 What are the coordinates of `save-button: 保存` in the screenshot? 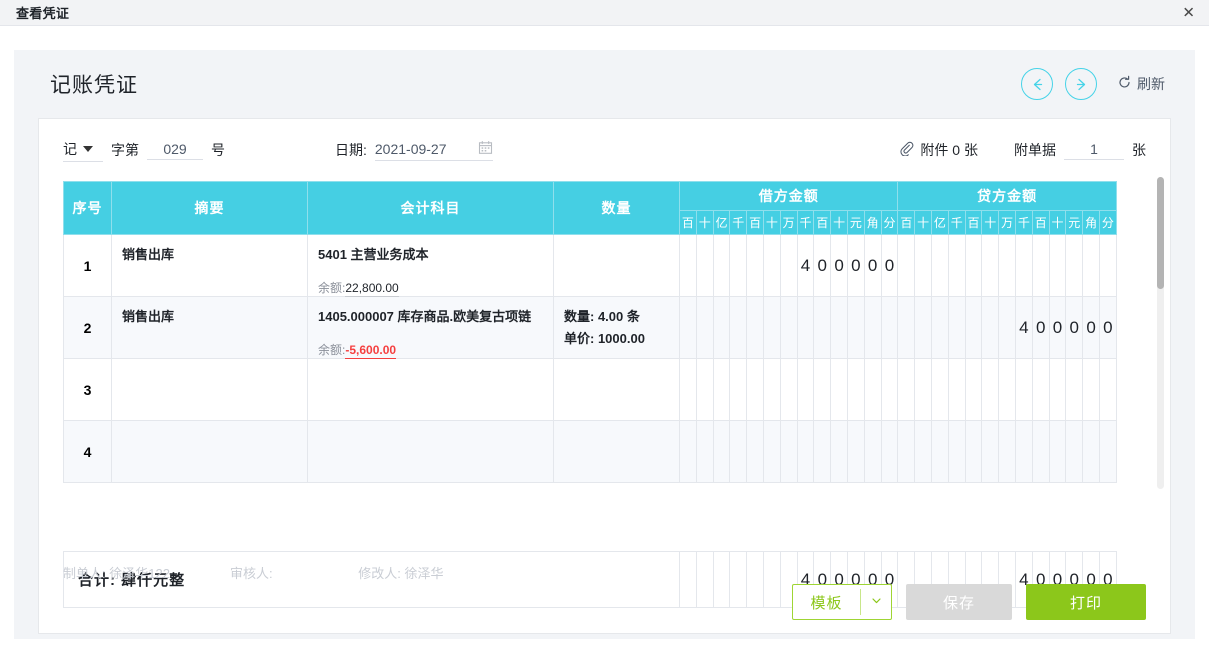 It's located at (959, 602).